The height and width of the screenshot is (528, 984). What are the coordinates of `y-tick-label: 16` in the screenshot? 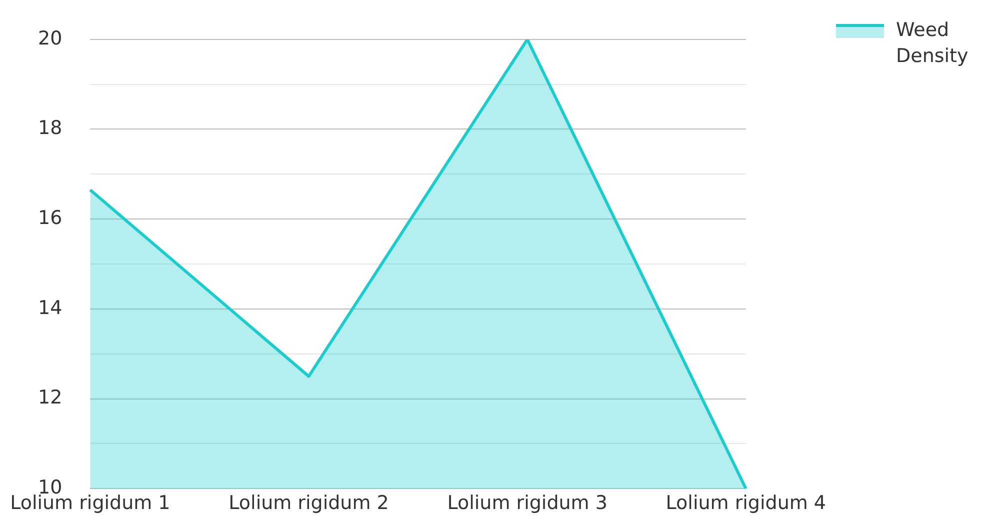 It's located at (50, 218).